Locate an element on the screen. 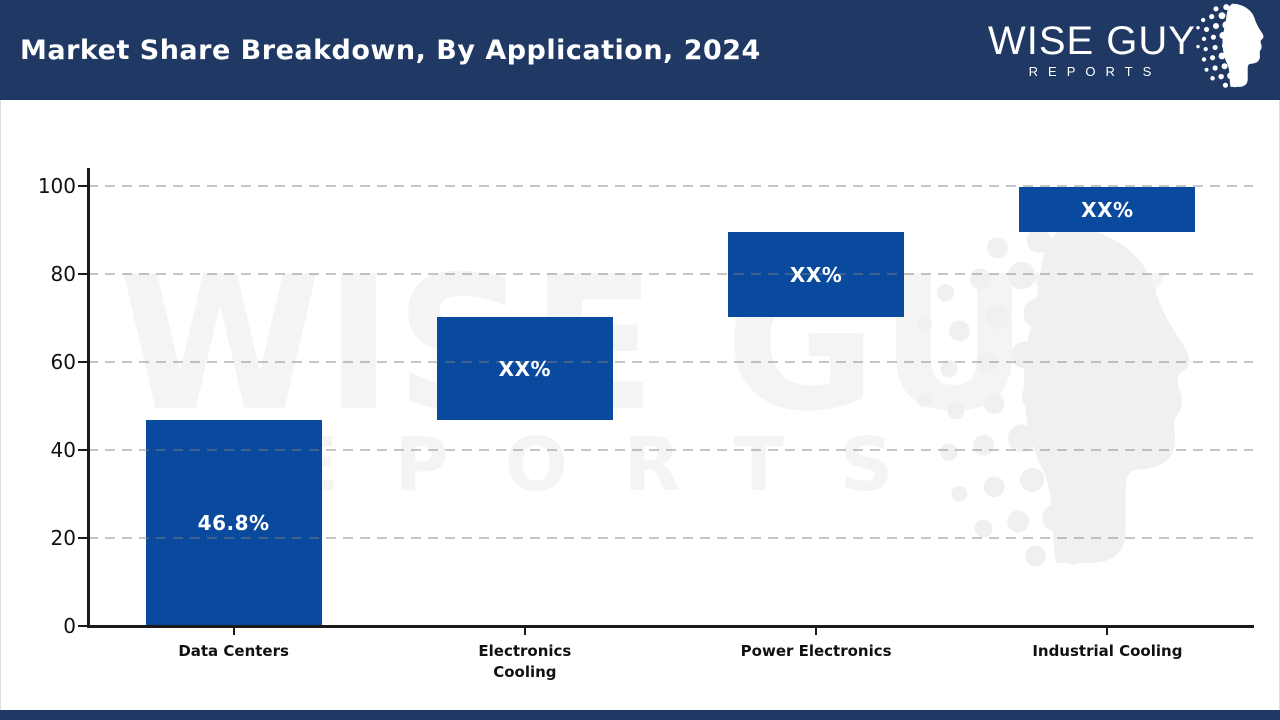 This screenshot has width=1280, height=720. y-tick-label: 40 is located at coordinates (63, 450).